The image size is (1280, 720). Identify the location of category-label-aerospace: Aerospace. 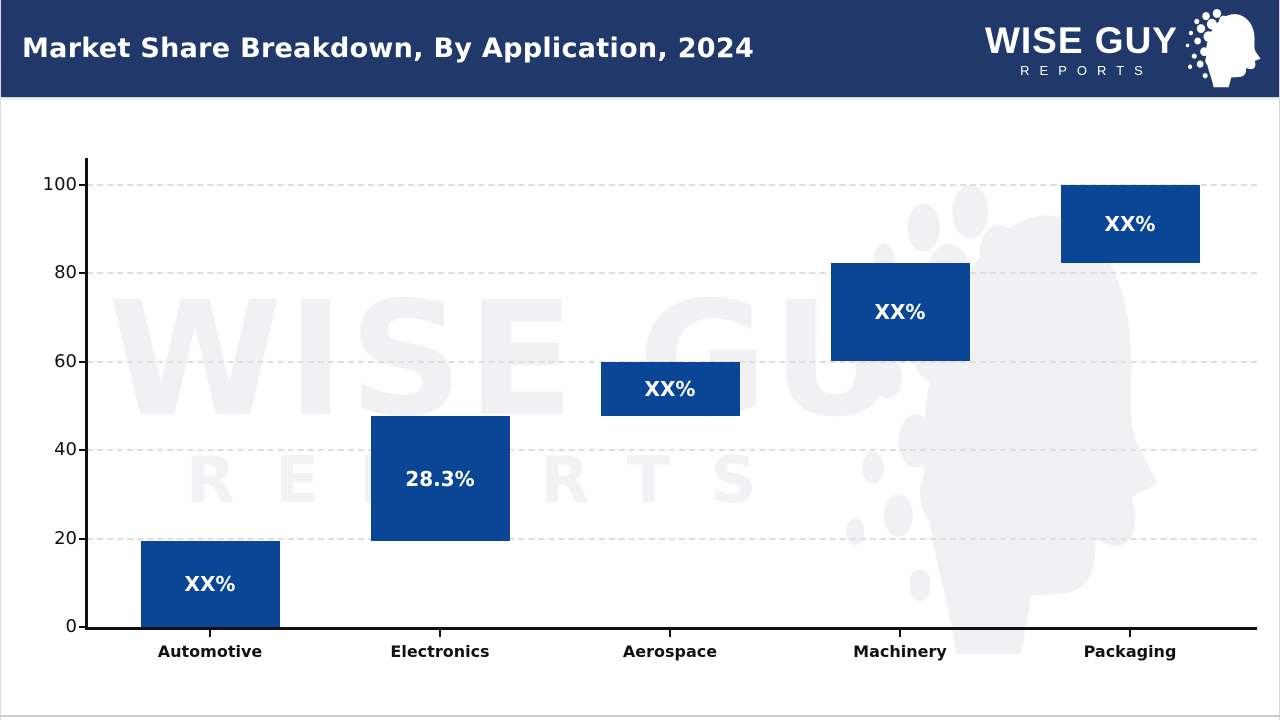
(670, 651).